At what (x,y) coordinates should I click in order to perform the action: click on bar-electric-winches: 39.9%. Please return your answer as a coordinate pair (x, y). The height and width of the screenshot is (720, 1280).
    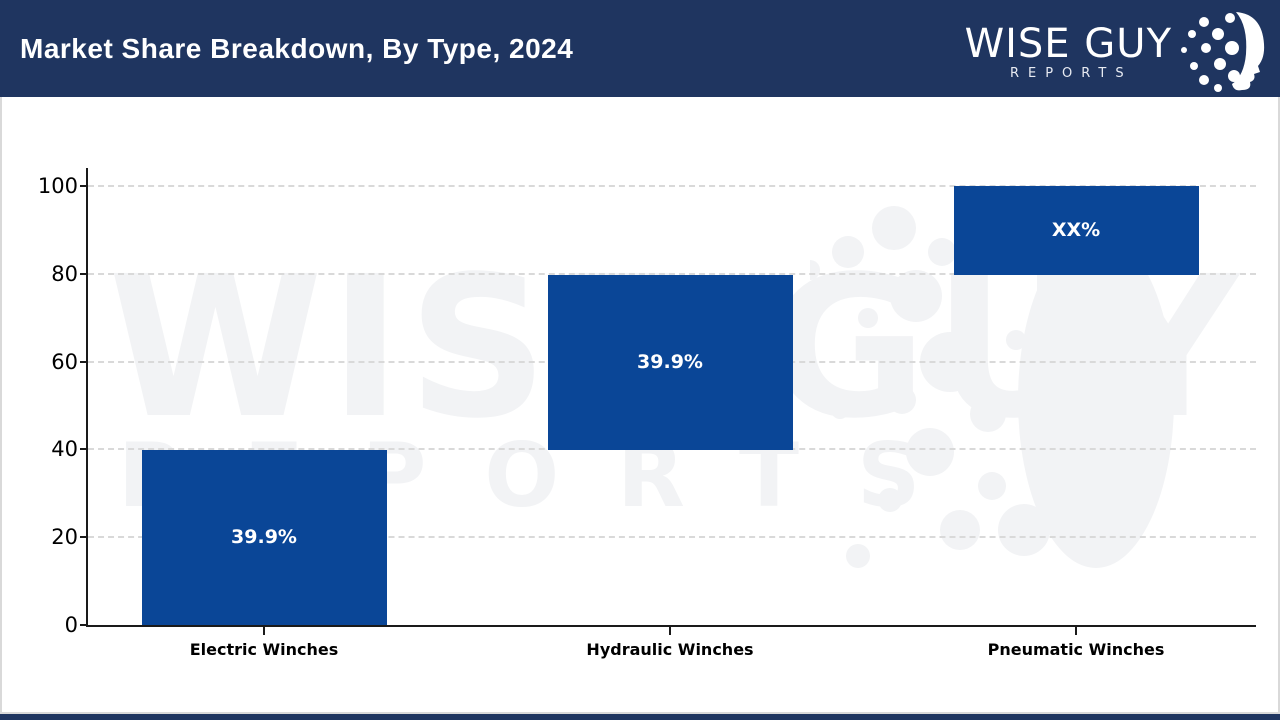
    Looking at the image, I should click on (264, 537).